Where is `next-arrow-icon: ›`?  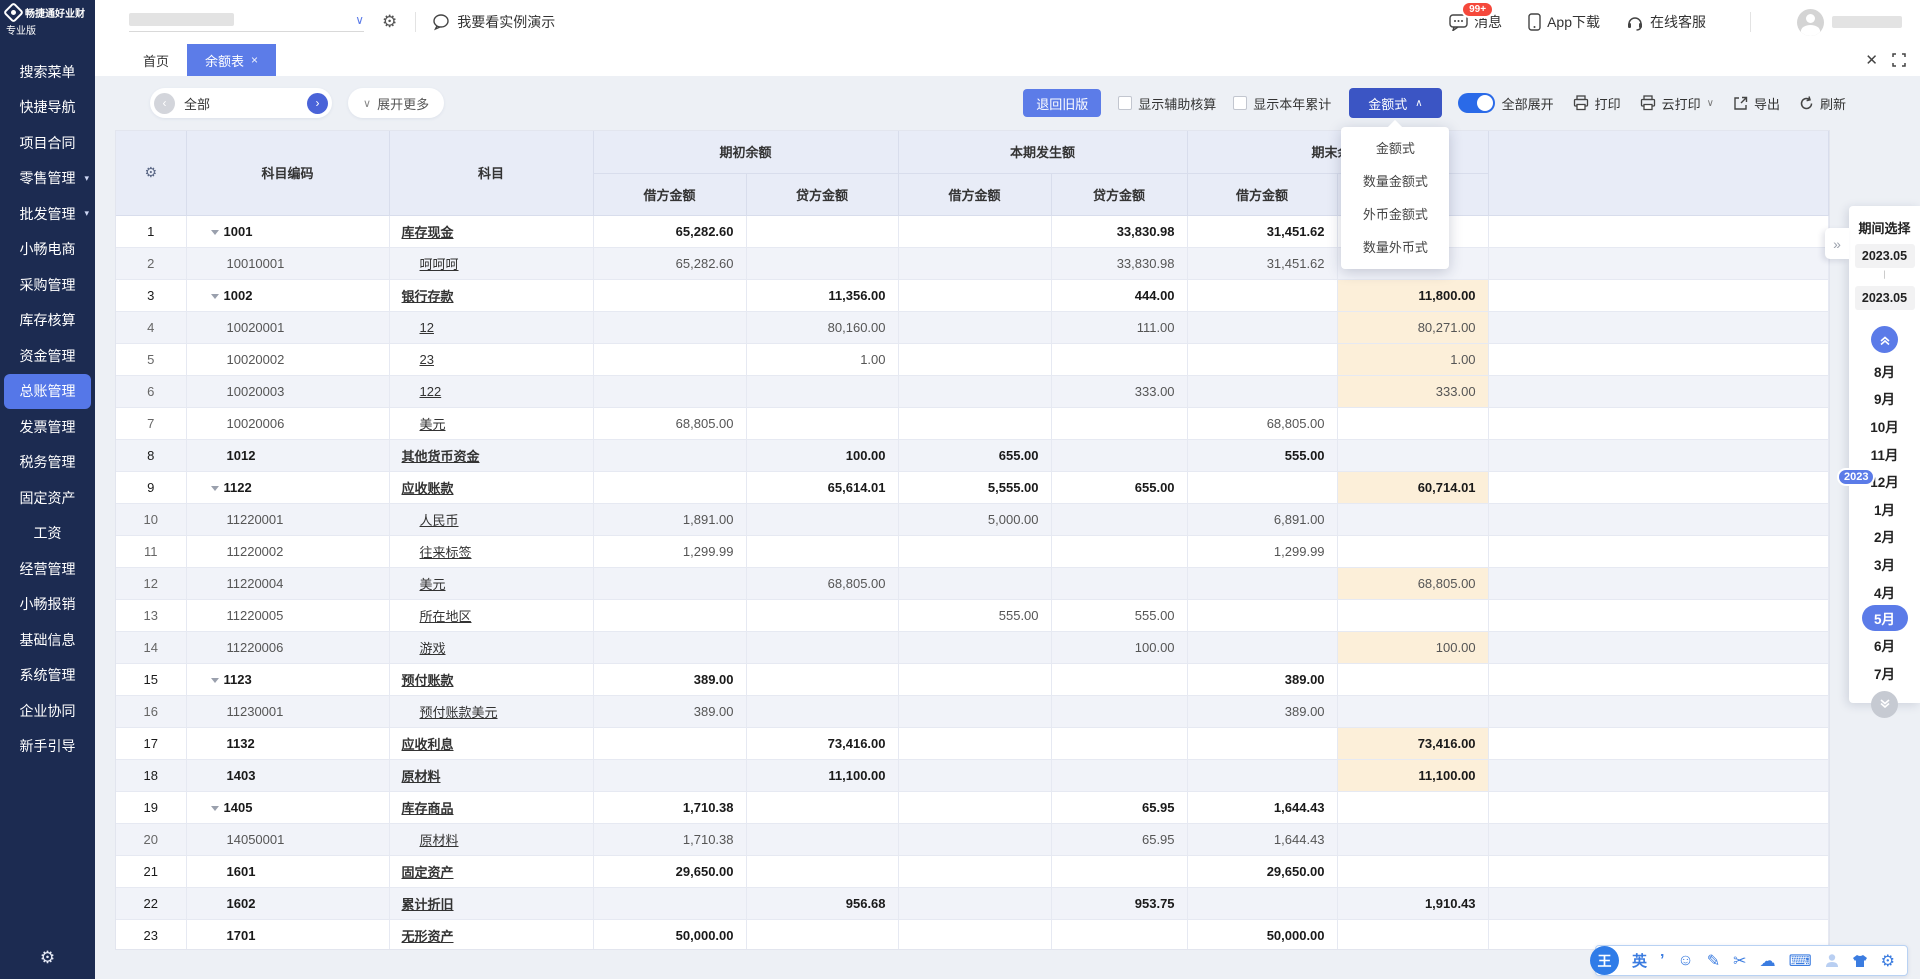
next-arrow-icon: › is located at coordinates (317, 103).